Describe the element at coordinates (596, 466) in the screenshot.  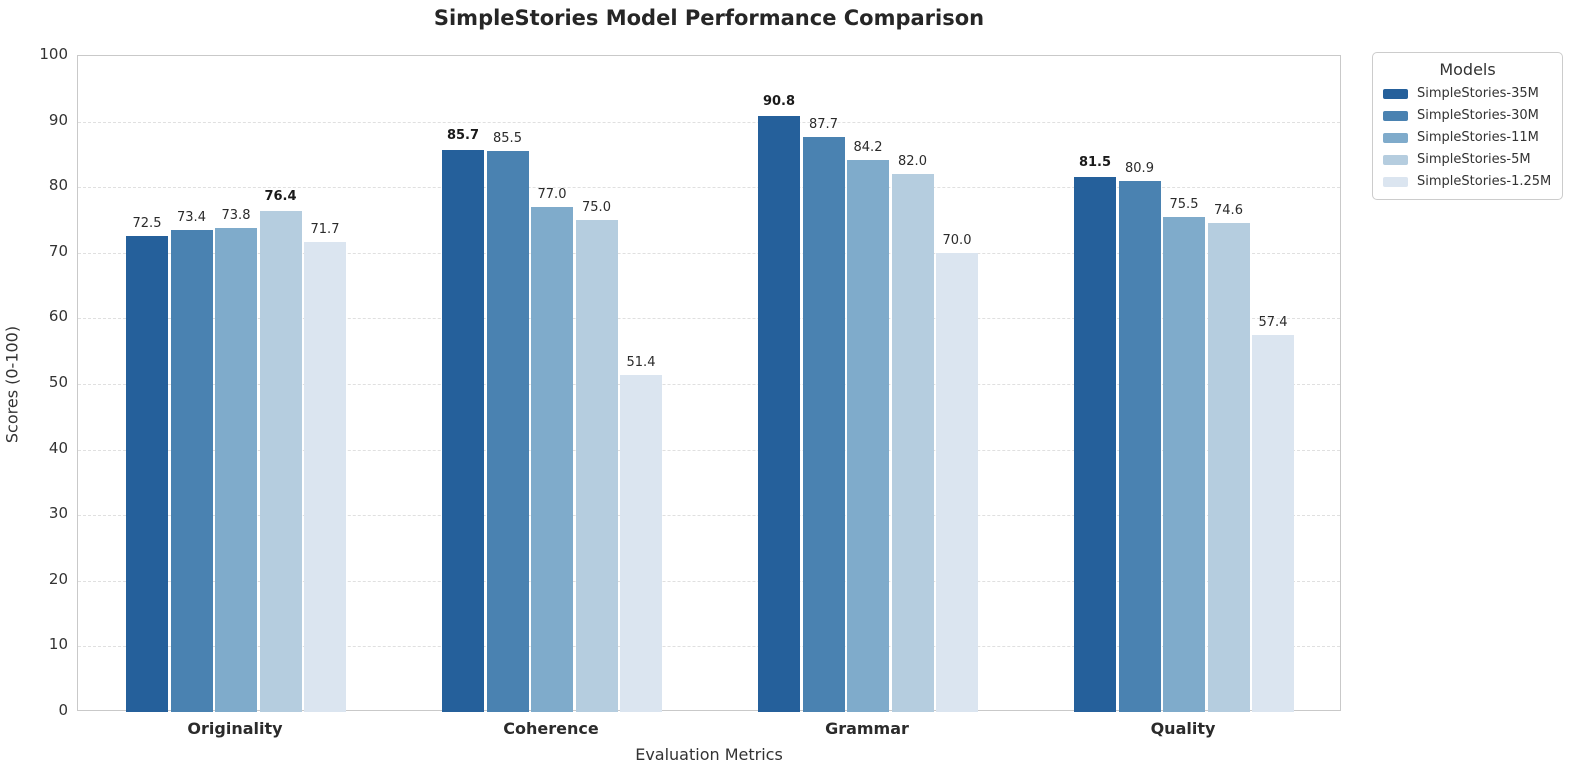
I see `bar-coherence-simplestories-5m` at that location.